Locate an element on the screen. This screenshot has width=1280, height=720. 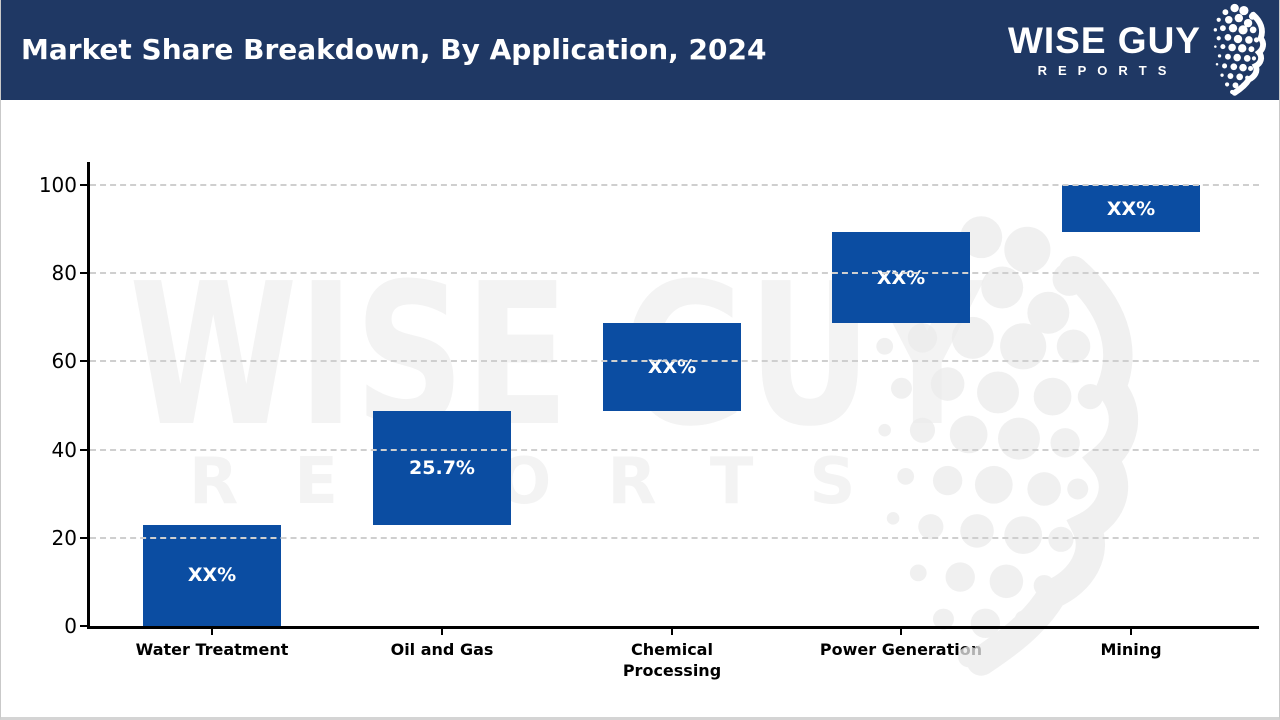
logo-wordmark: WISE GUY REPORTS is located at coordinates (1104, 50).